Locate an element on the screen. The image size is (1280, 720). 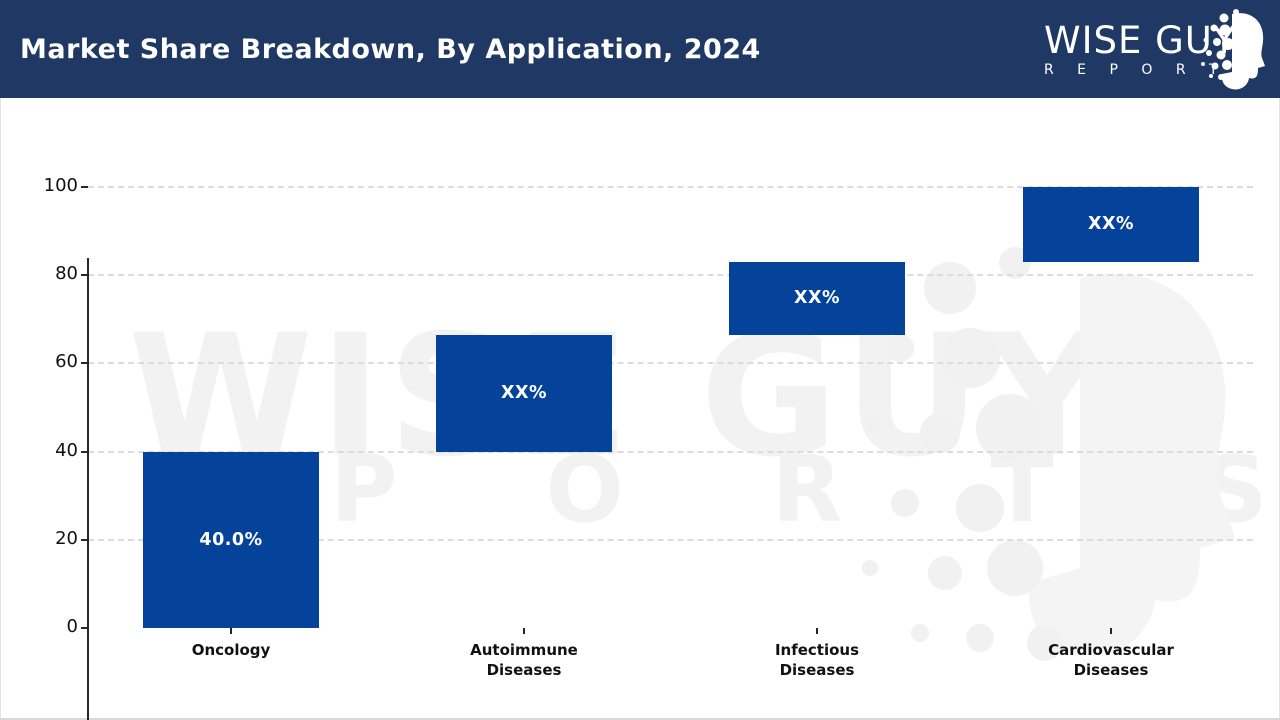
y-axis-tick-label-20: 20 is located at coordinates (66, 538).